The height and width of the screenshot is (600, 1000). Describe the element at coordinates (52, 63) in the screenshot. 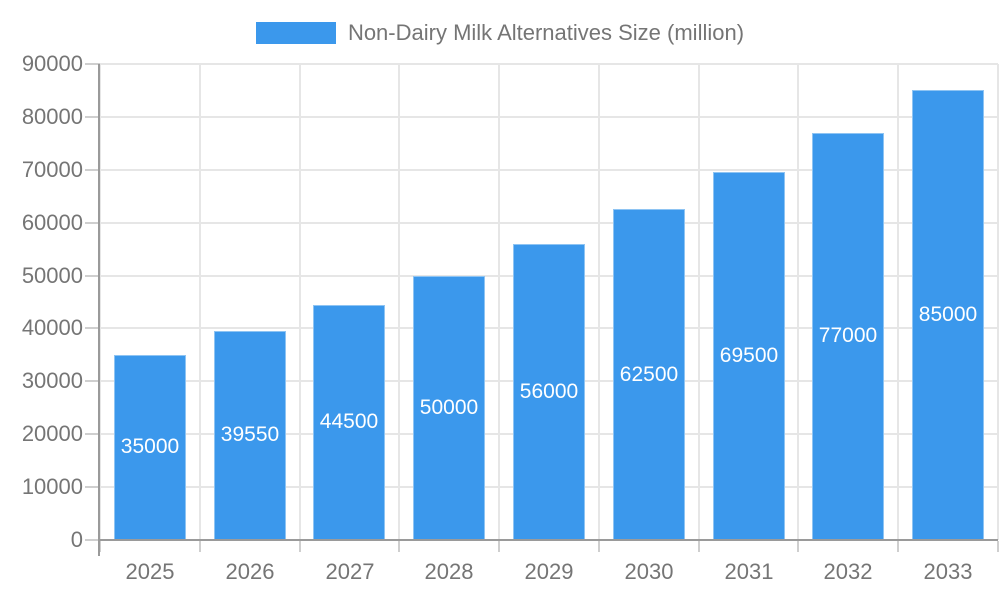

I see `y-axis-label: 90000` at that location.